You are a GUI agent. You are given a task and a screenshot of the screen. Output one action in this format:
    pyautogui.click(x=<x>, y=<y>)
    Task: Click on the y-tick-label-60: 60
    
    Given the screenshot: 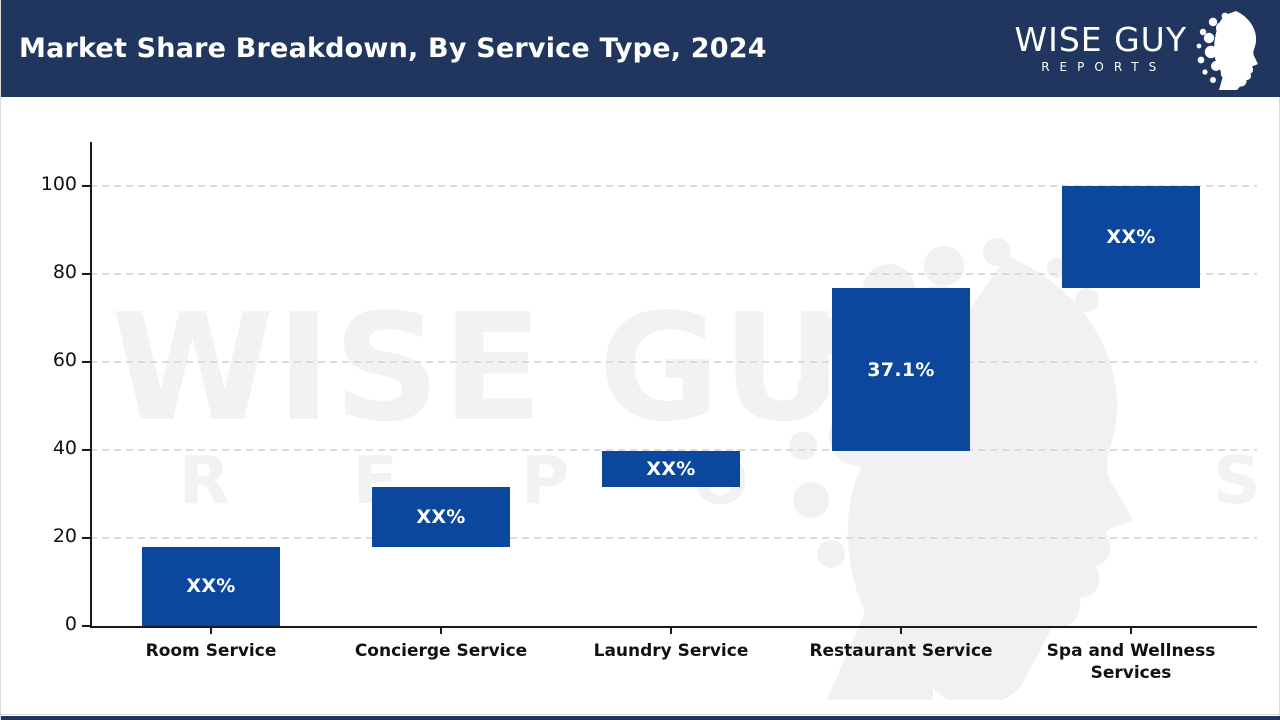 What is the action you would take?
    pyautogui.click(x=64, y=360)
    